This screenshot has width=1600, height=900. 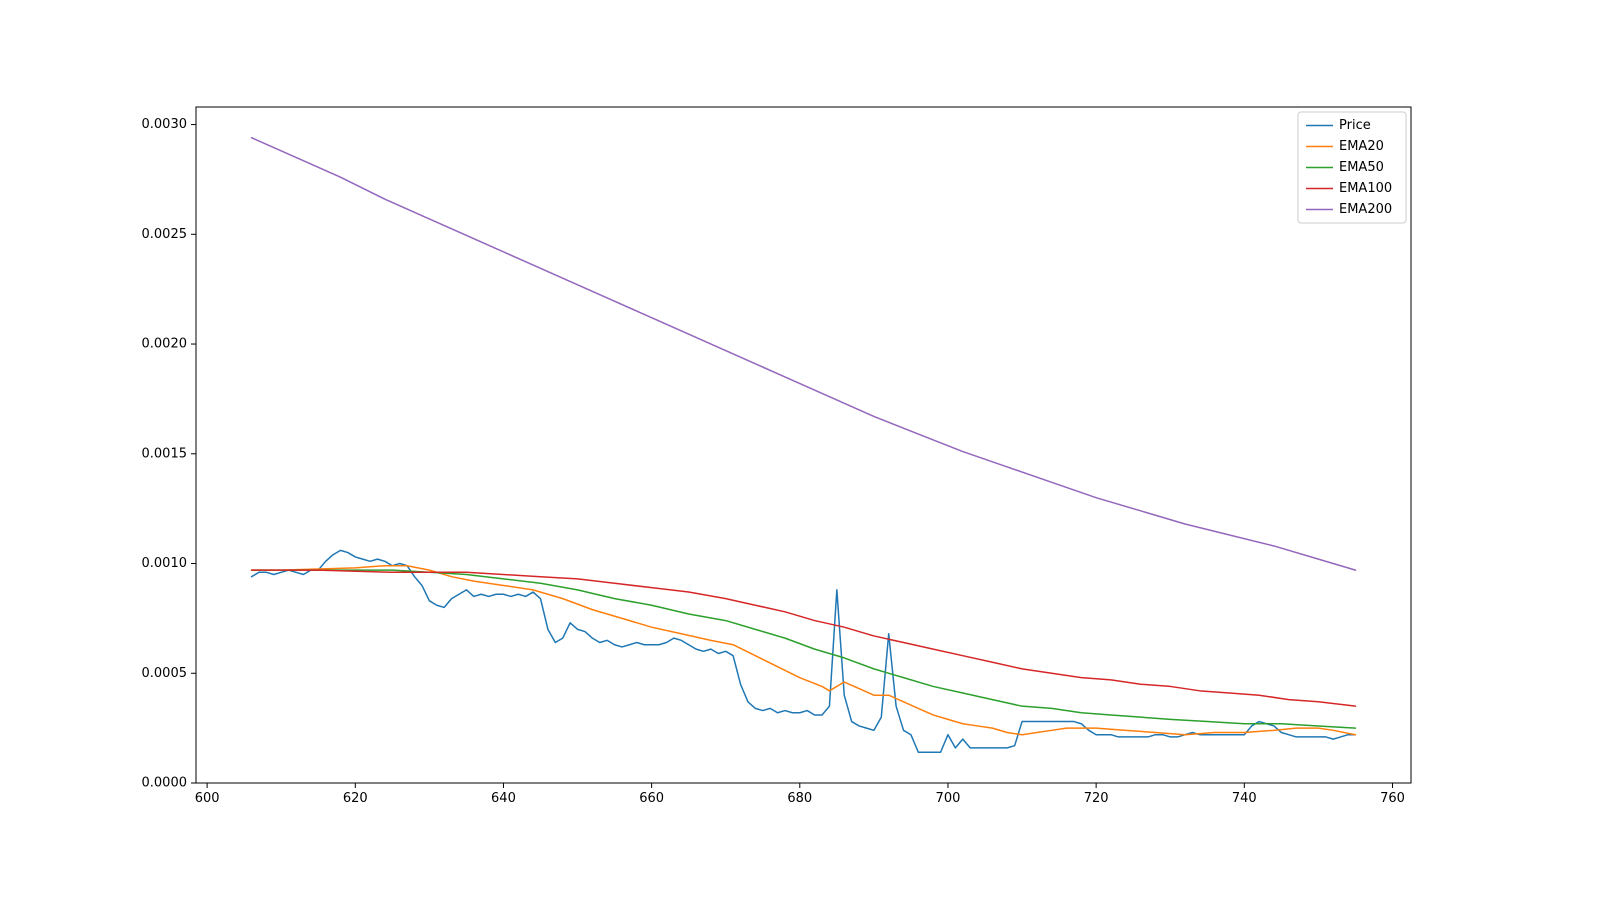 I want to click on x-tick-label: 720, so click(x=1096, y=798).